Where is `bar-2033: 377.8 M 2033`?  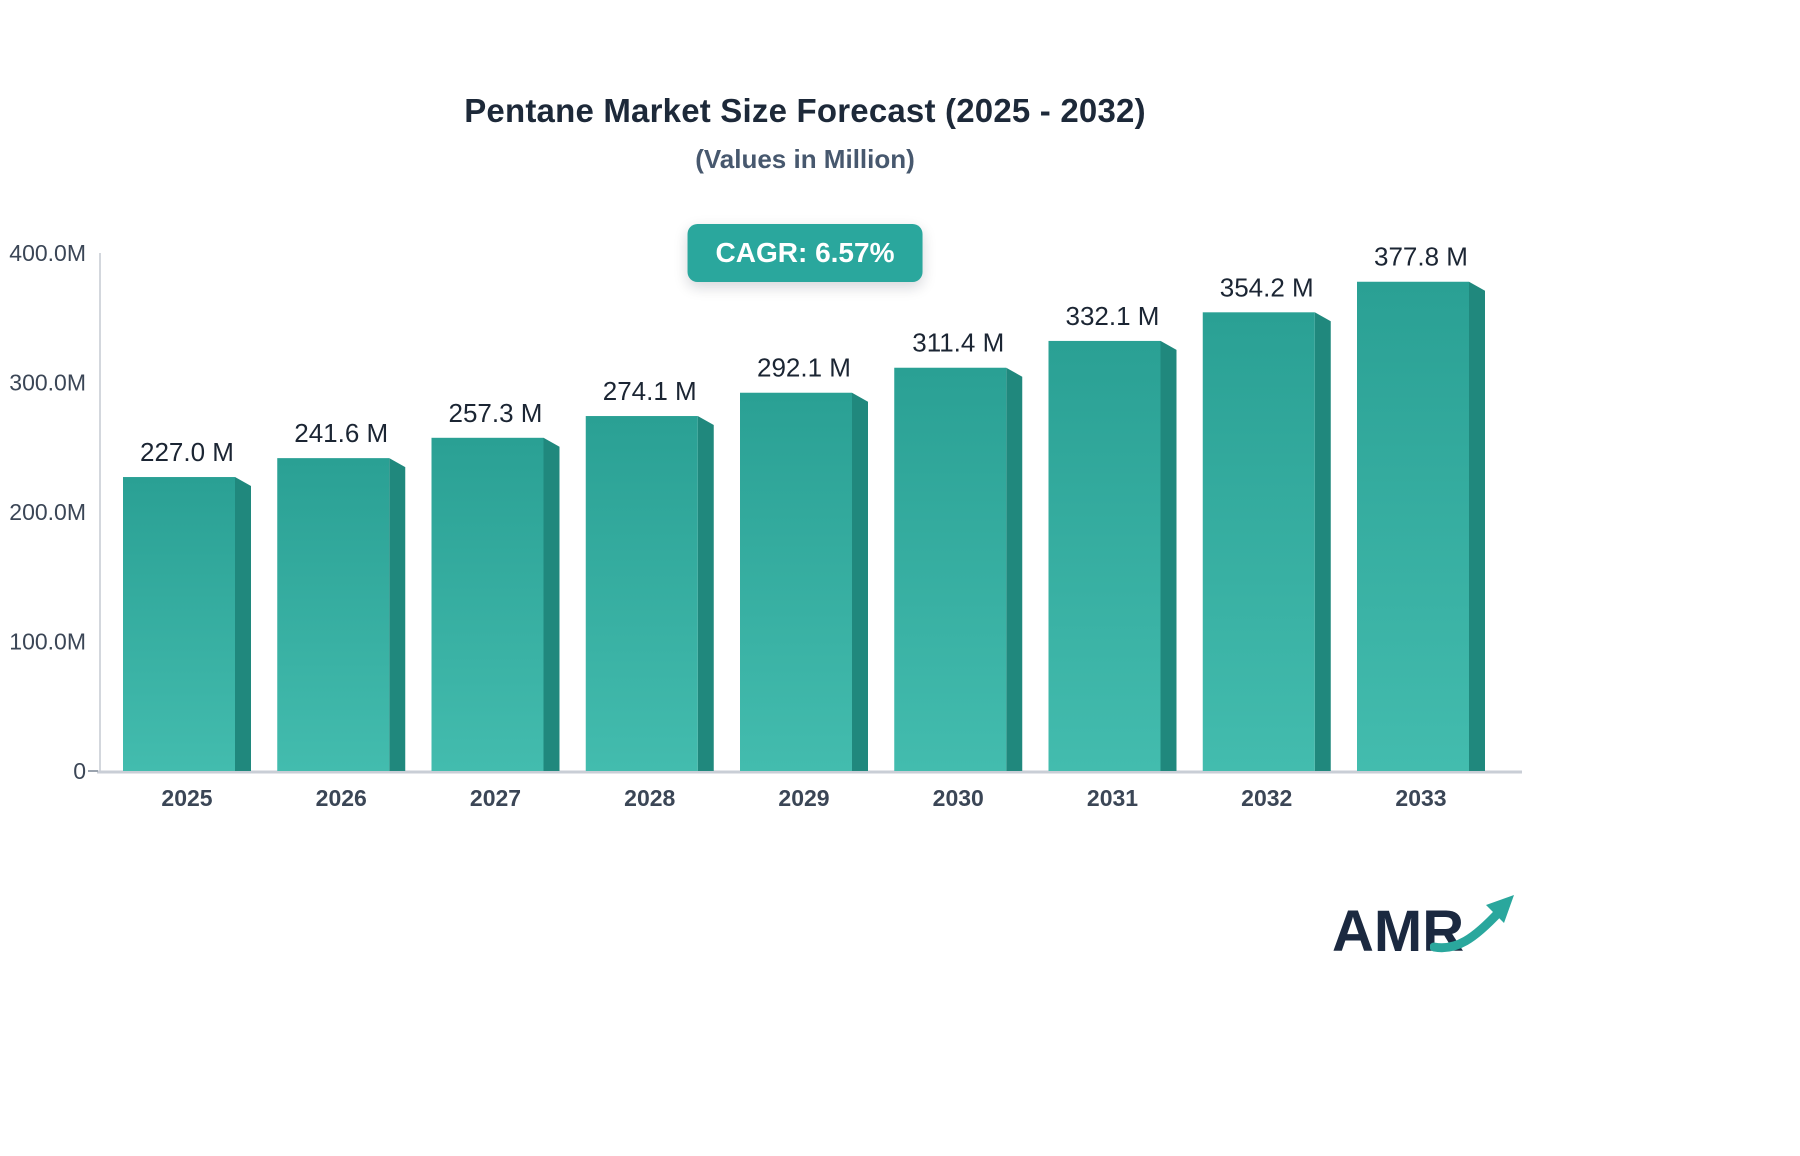 bar-2033: 377.8 M 2033 is located at coordinates (1421, 526).